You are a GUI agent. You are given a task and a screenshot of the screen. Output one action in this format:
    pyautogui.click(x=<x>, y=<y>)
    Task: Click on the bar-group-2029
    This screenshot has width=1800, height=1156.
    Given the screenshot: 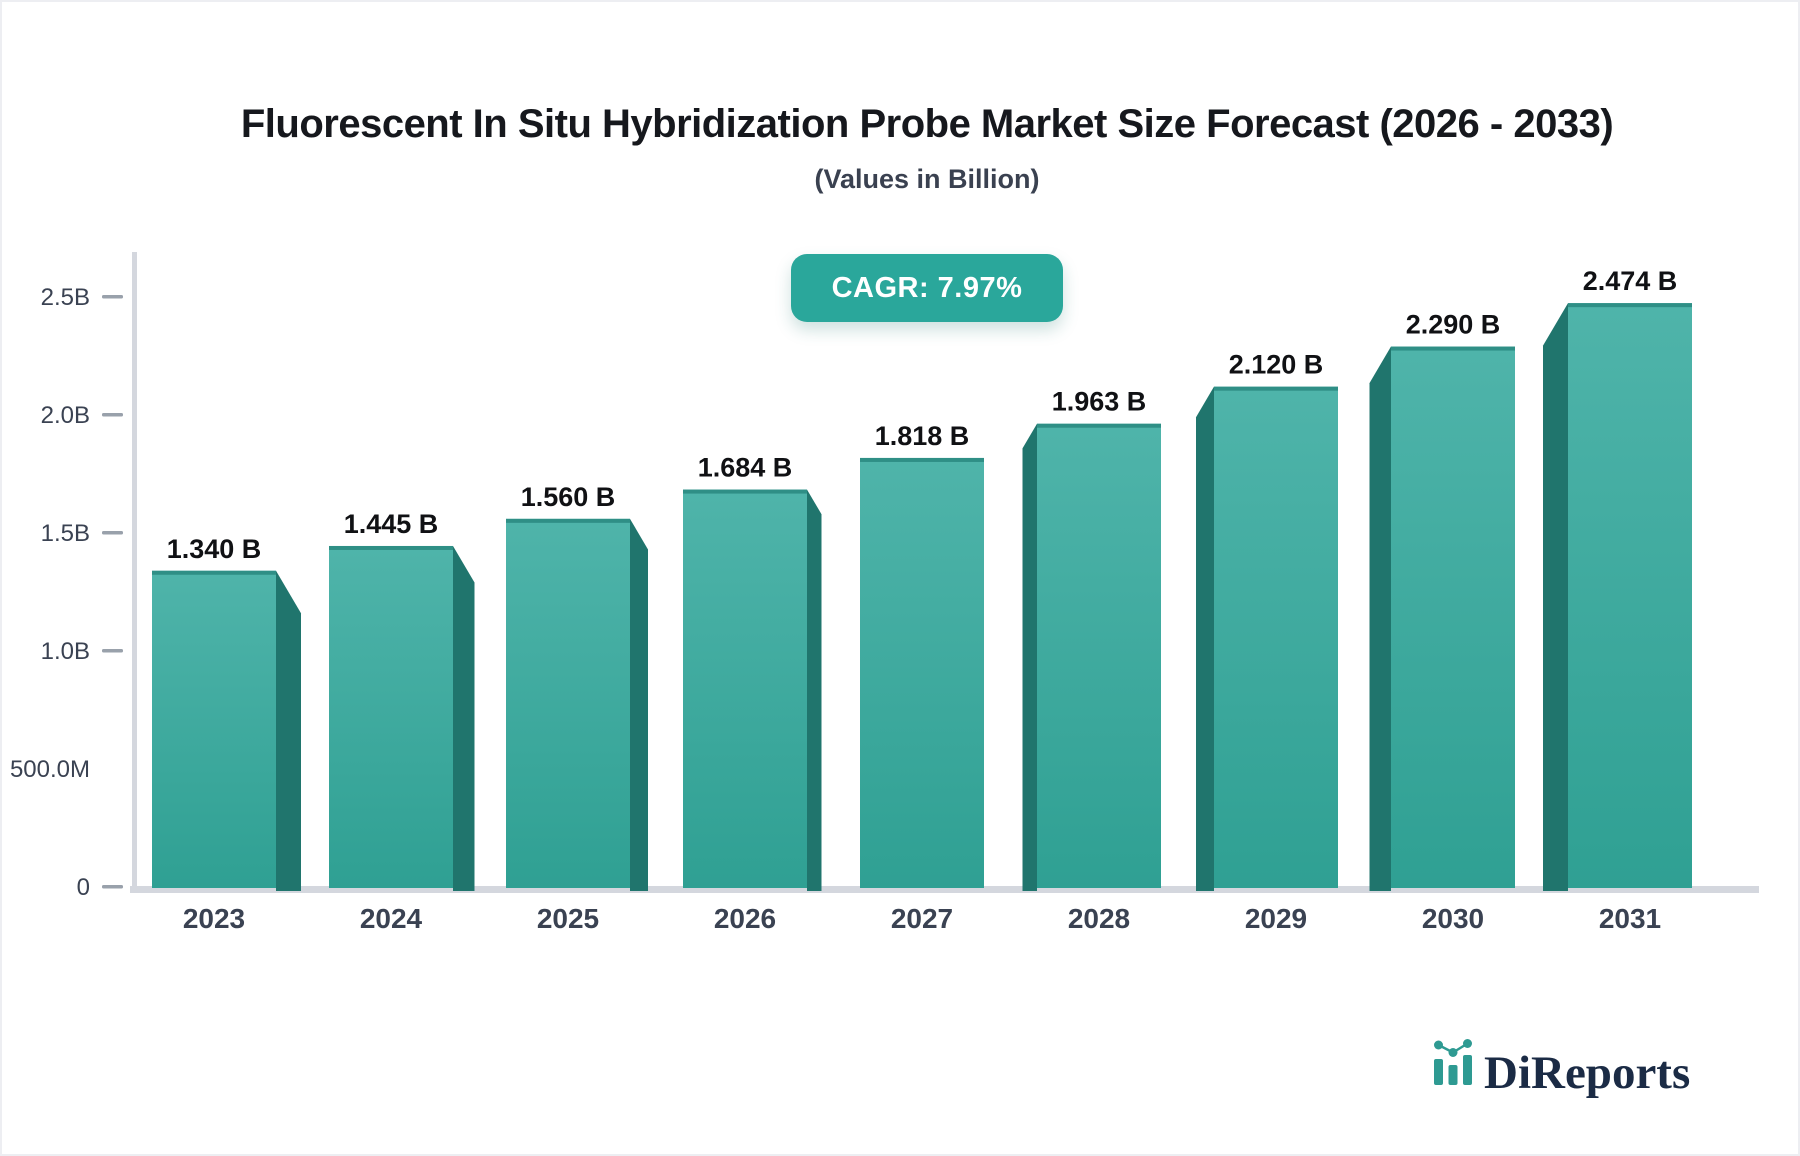 What is the action you would take?
    pyautogui.click(x=1267, y=638)
    